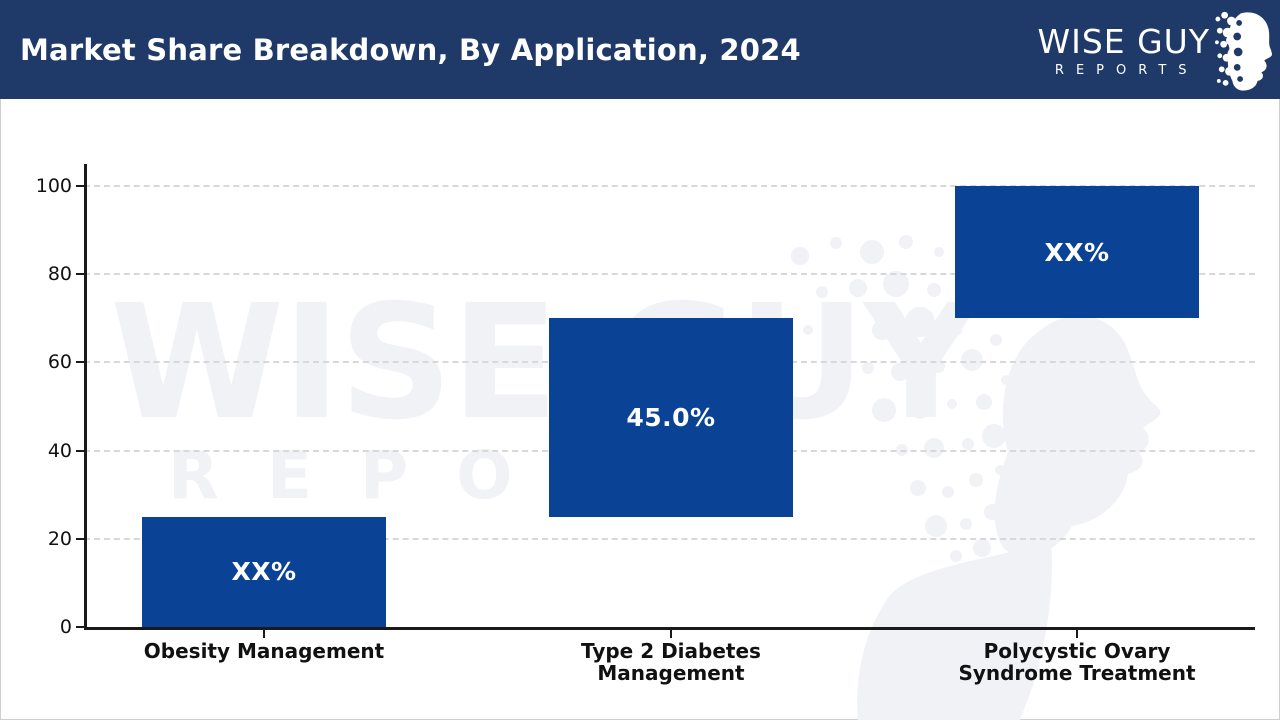 The height and width of the screenshot is (720, 1280). I want to click on bar-value-label: 45.0%, so click(671, 418).